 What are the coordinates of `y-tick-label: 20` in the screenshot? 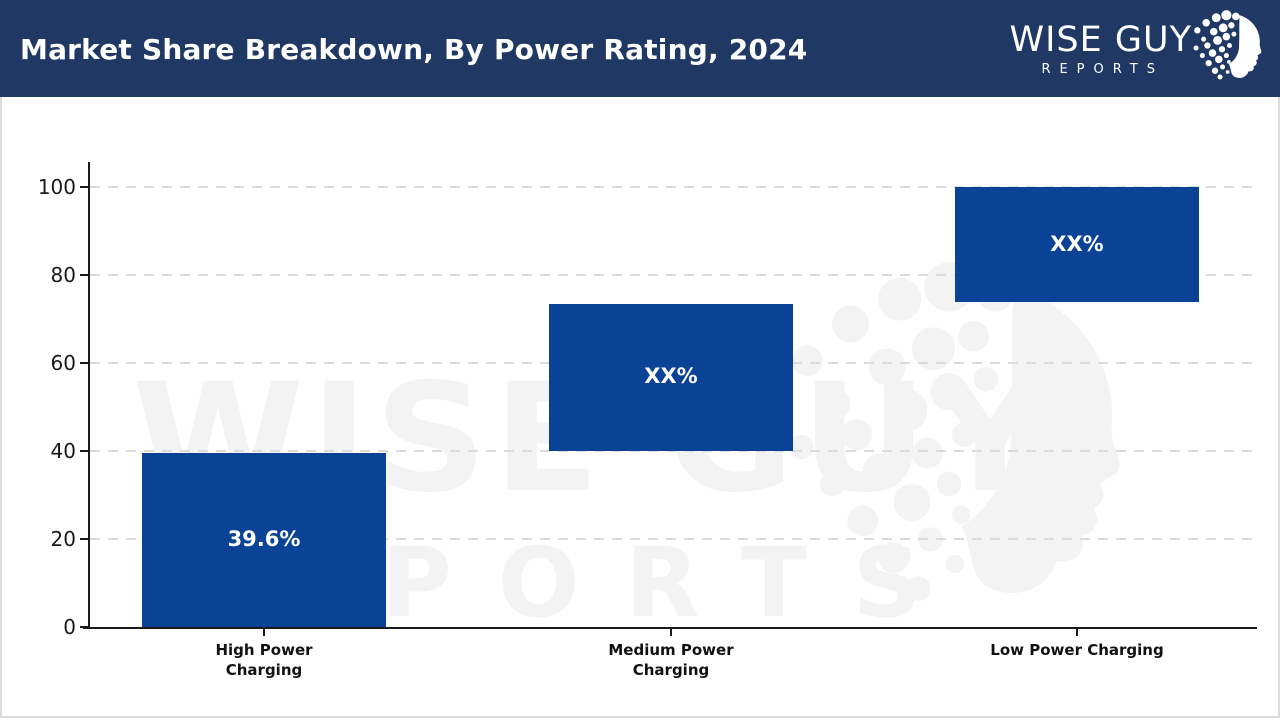 It's located at (63, 539).